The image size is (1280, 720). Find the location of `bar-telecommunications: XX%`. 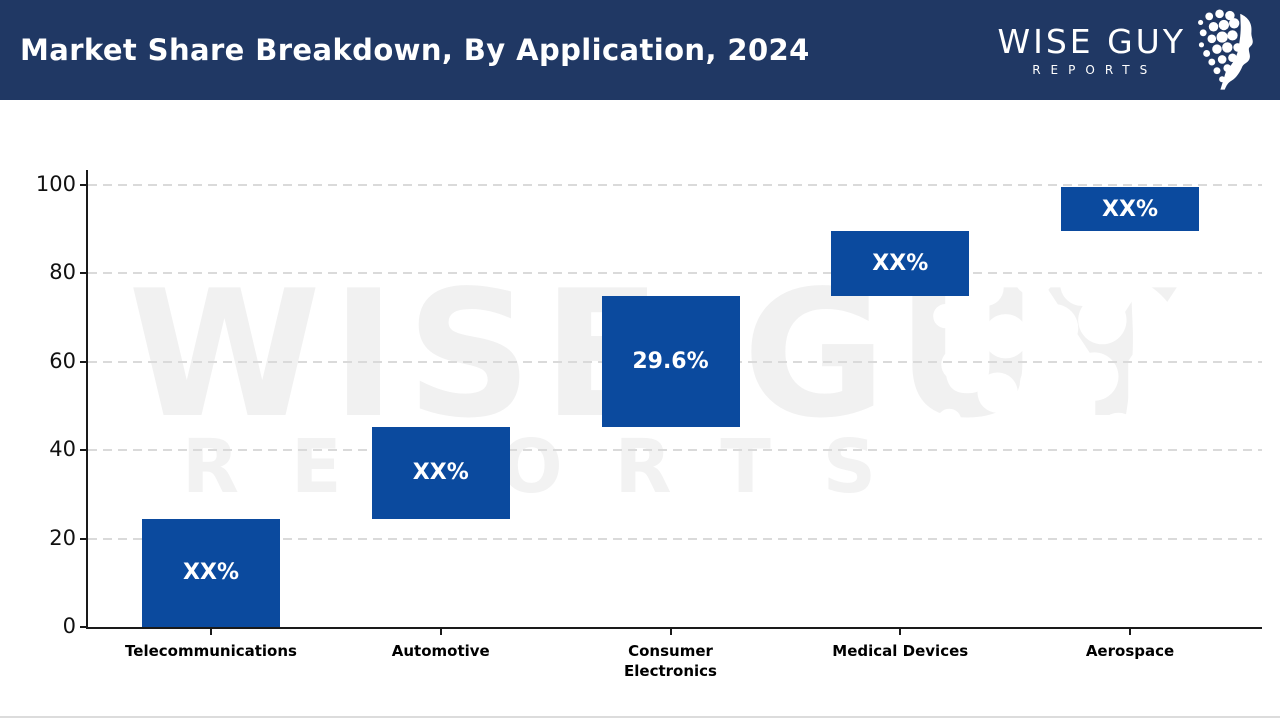

bar-telecommunications: XX% is located at coordinates (211, 572).